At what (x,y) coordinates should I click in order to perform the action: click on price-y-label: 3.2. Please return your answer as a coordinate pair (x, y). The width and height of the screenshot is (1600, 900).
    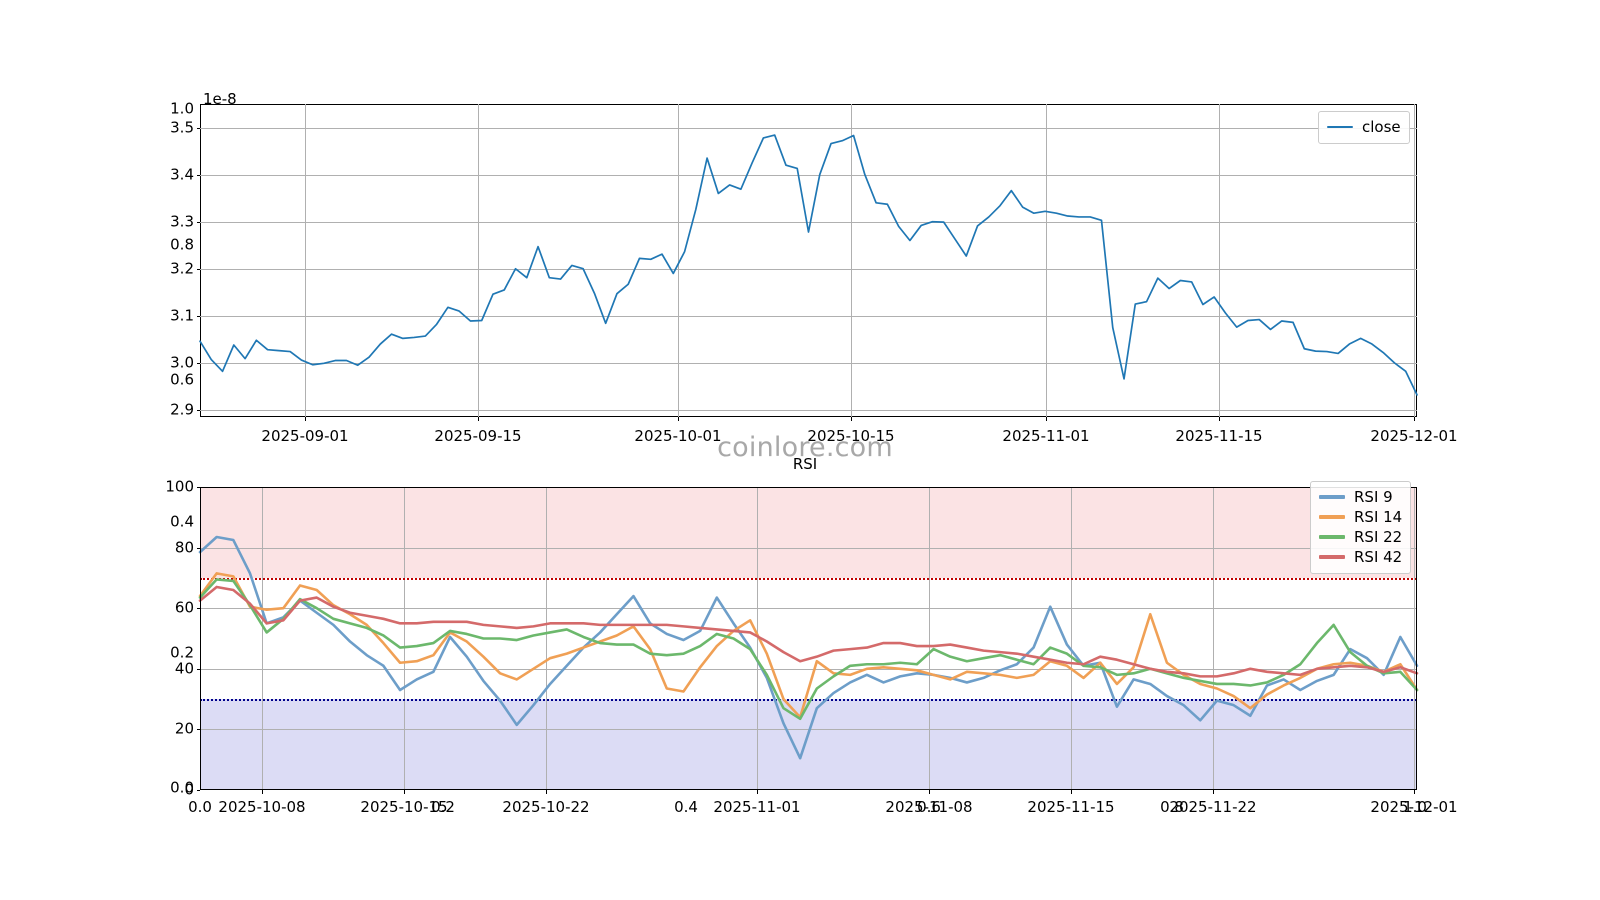
    Looking at the image, I should click on (182, 268).